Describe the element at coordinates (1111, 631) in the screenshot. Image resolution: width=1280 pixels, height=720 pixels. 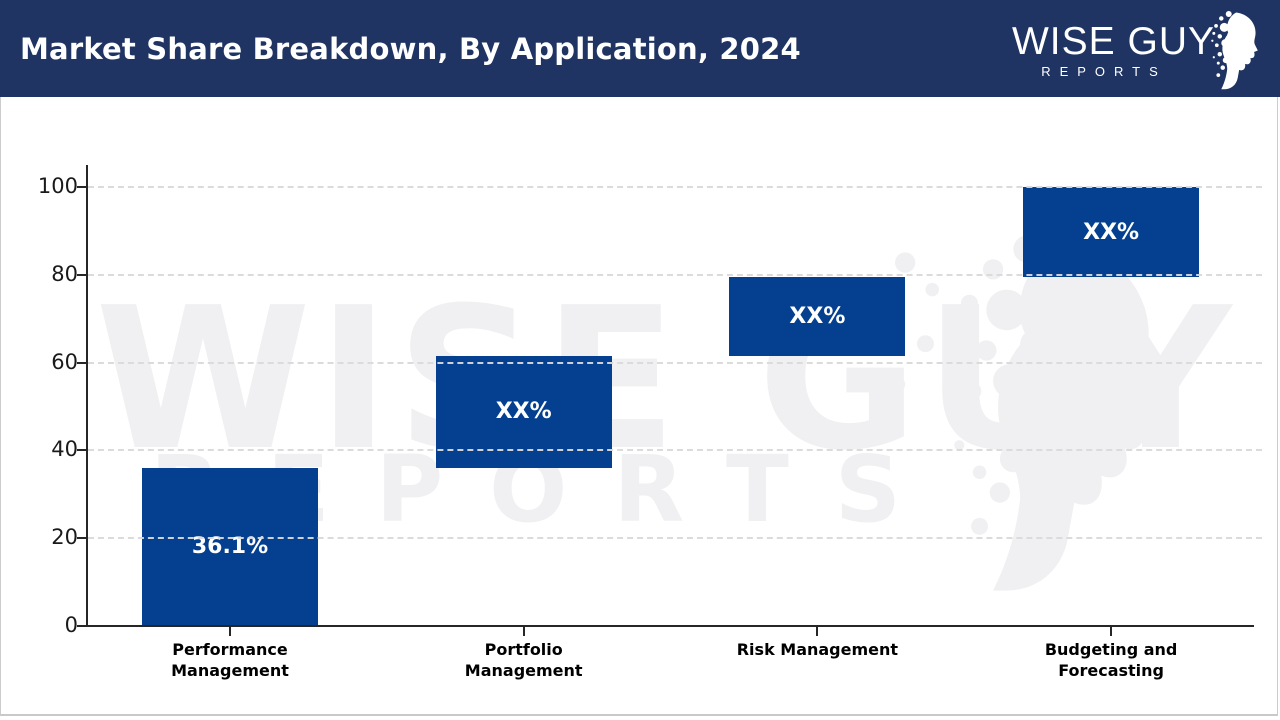
I see `x-tick-mark-budgeting-and-forecasting` at that location.